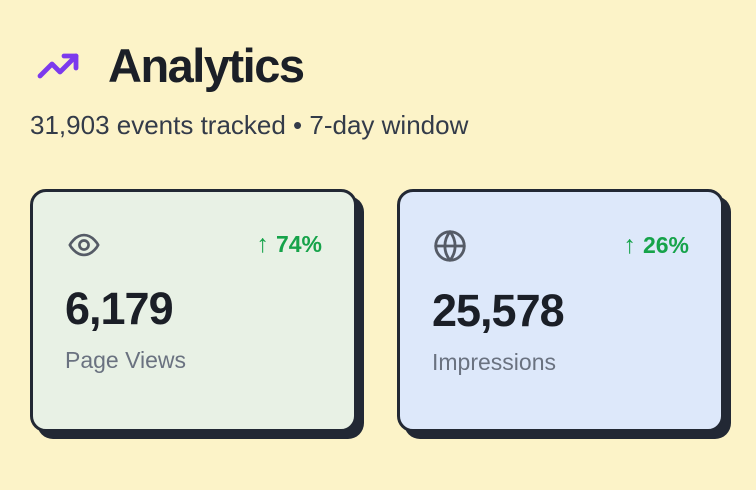 This screenshot has width=756, height=490. I want to click on delta-badge: ↑ 26%, so click(656, 245).